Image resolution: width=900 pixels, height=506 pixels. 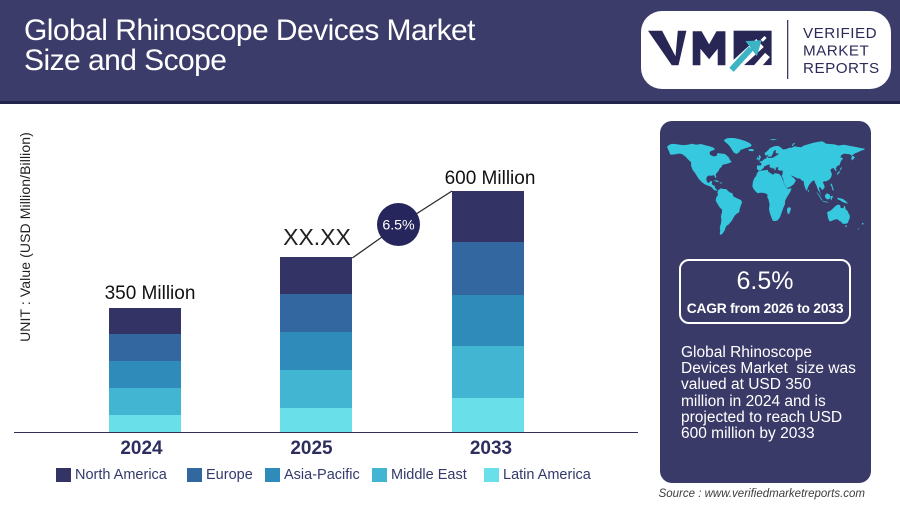 What do you see at coordinates (840, 33) in the screenshot?
I see `svg-text: VERIFIED` at bounding box center [840, 33].